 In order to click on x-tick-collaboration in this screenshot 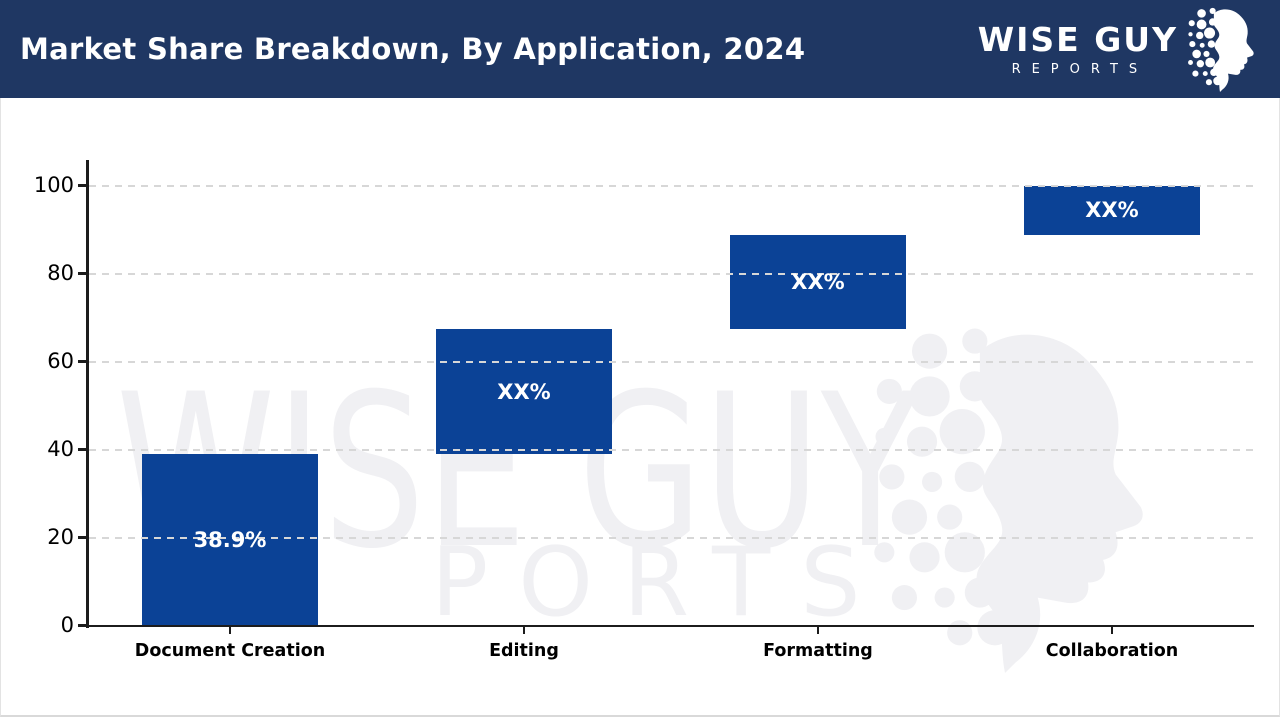, I will do `click(1112, 630)`.